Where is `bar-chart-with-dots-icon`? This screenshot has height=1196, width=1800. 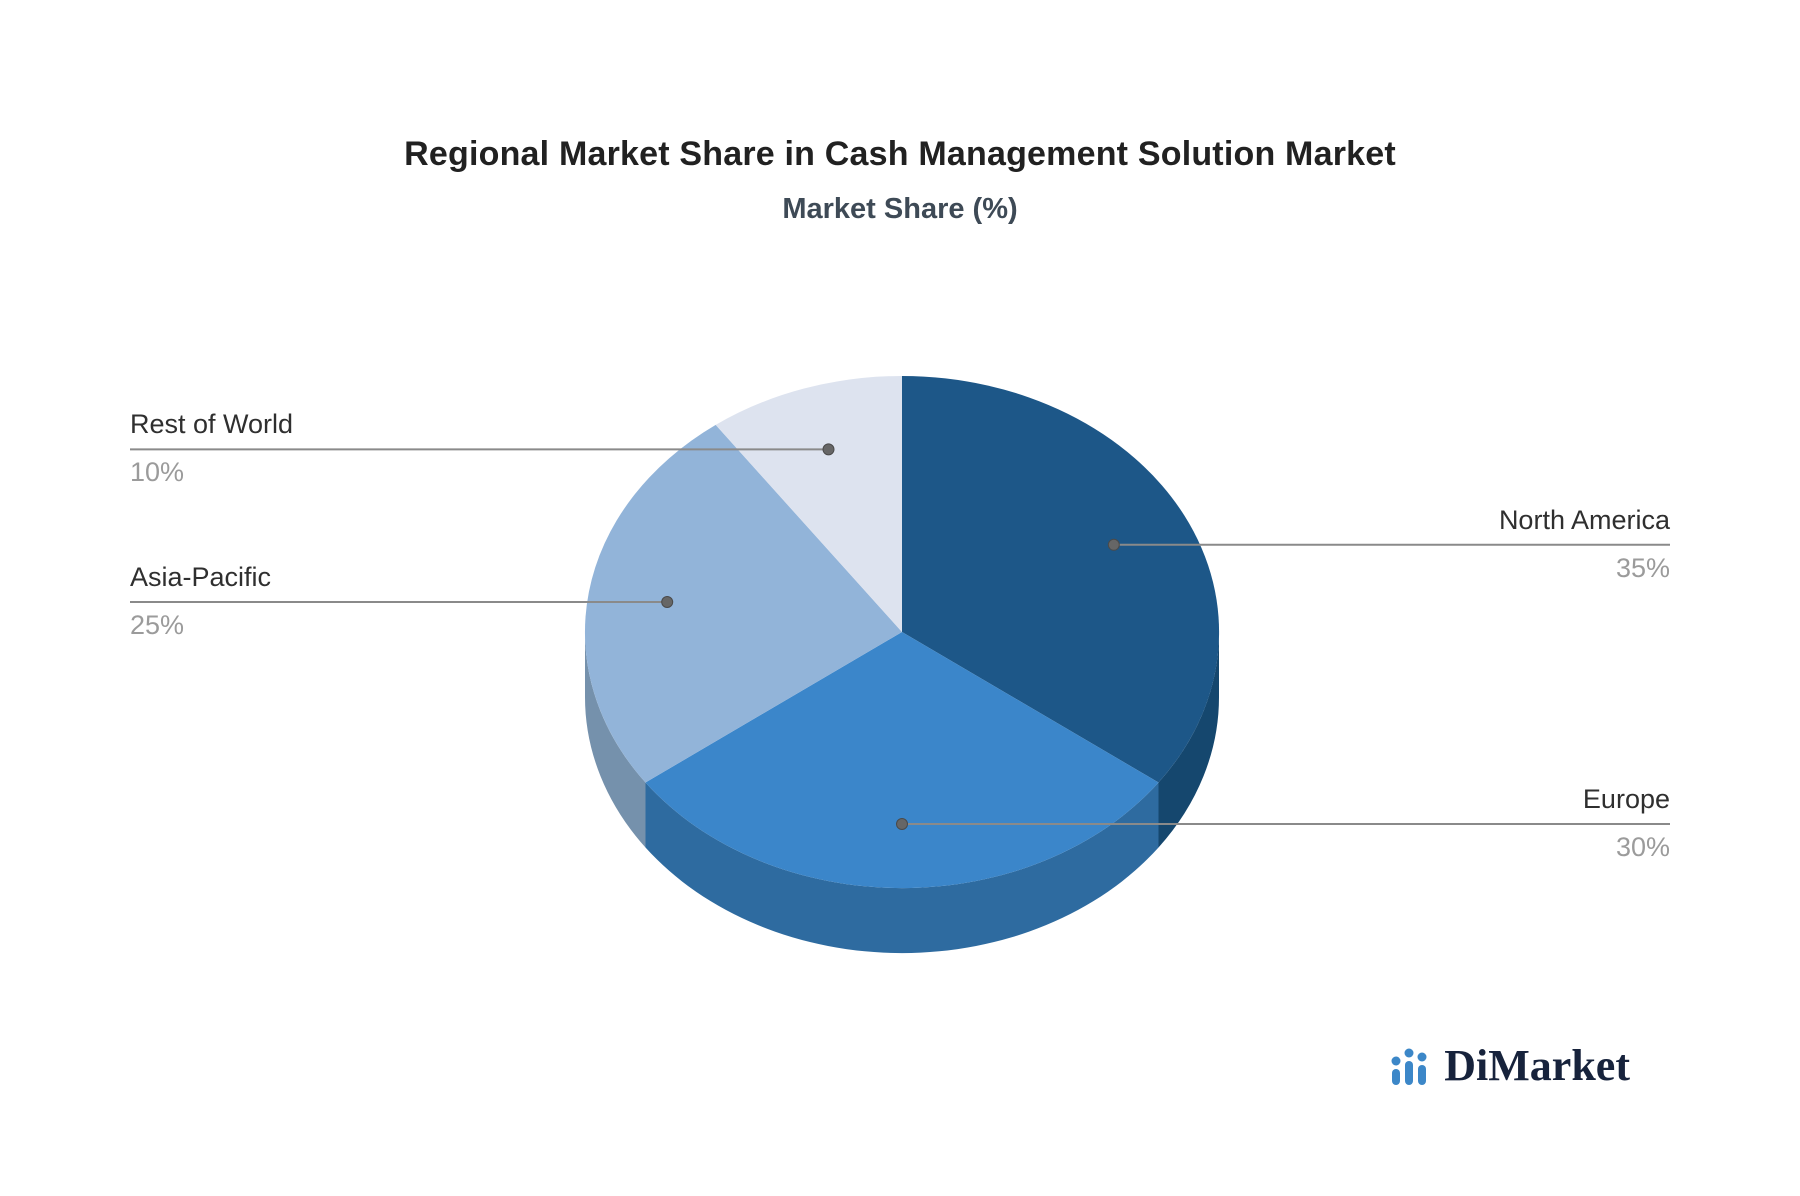
bar-chart-with-dots-icon is located at coordinates (1409, 1066).